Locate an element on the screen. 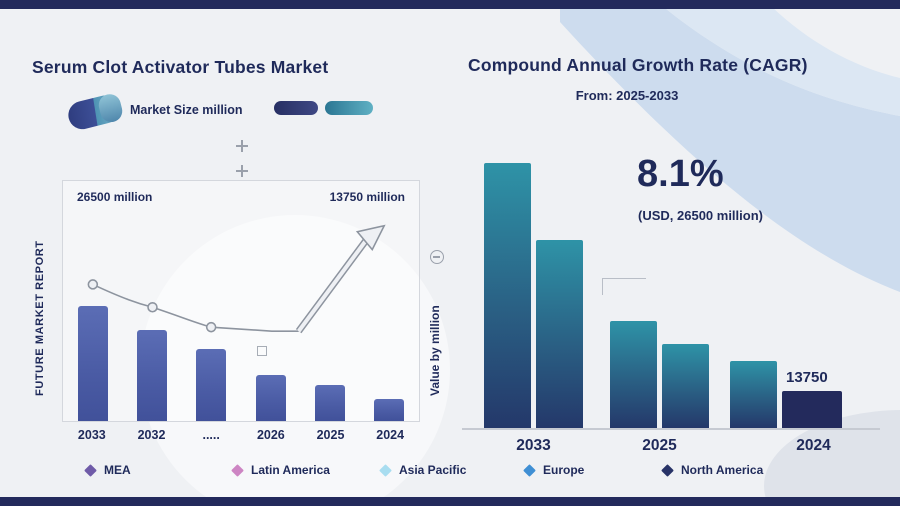 Image resolution: width=900 pixels, height=506 pixels. legend-item-asia-pacific: Asia Pacific is located at coordinates (423, 470).